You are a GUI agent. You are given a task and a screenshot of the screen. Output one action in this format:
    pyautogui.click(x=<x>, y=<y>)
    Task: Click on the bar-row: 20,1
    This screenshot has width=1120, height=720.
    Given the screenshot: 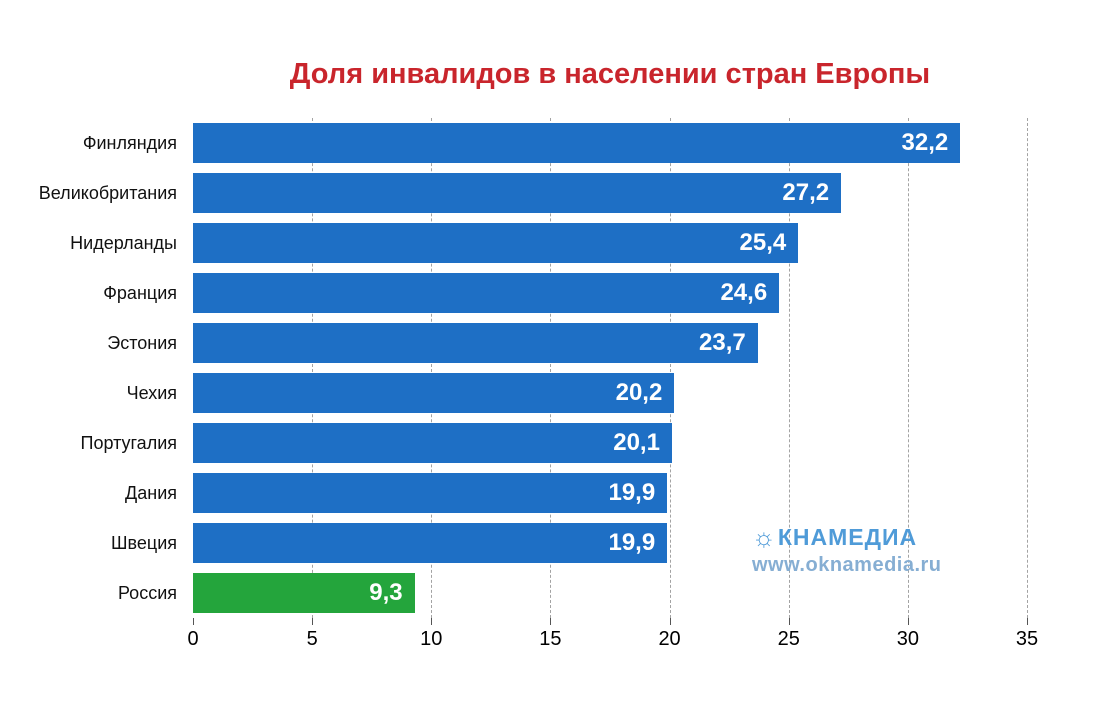 What is the action you would take?
    pyautogui.click(x=610, y=443)
    